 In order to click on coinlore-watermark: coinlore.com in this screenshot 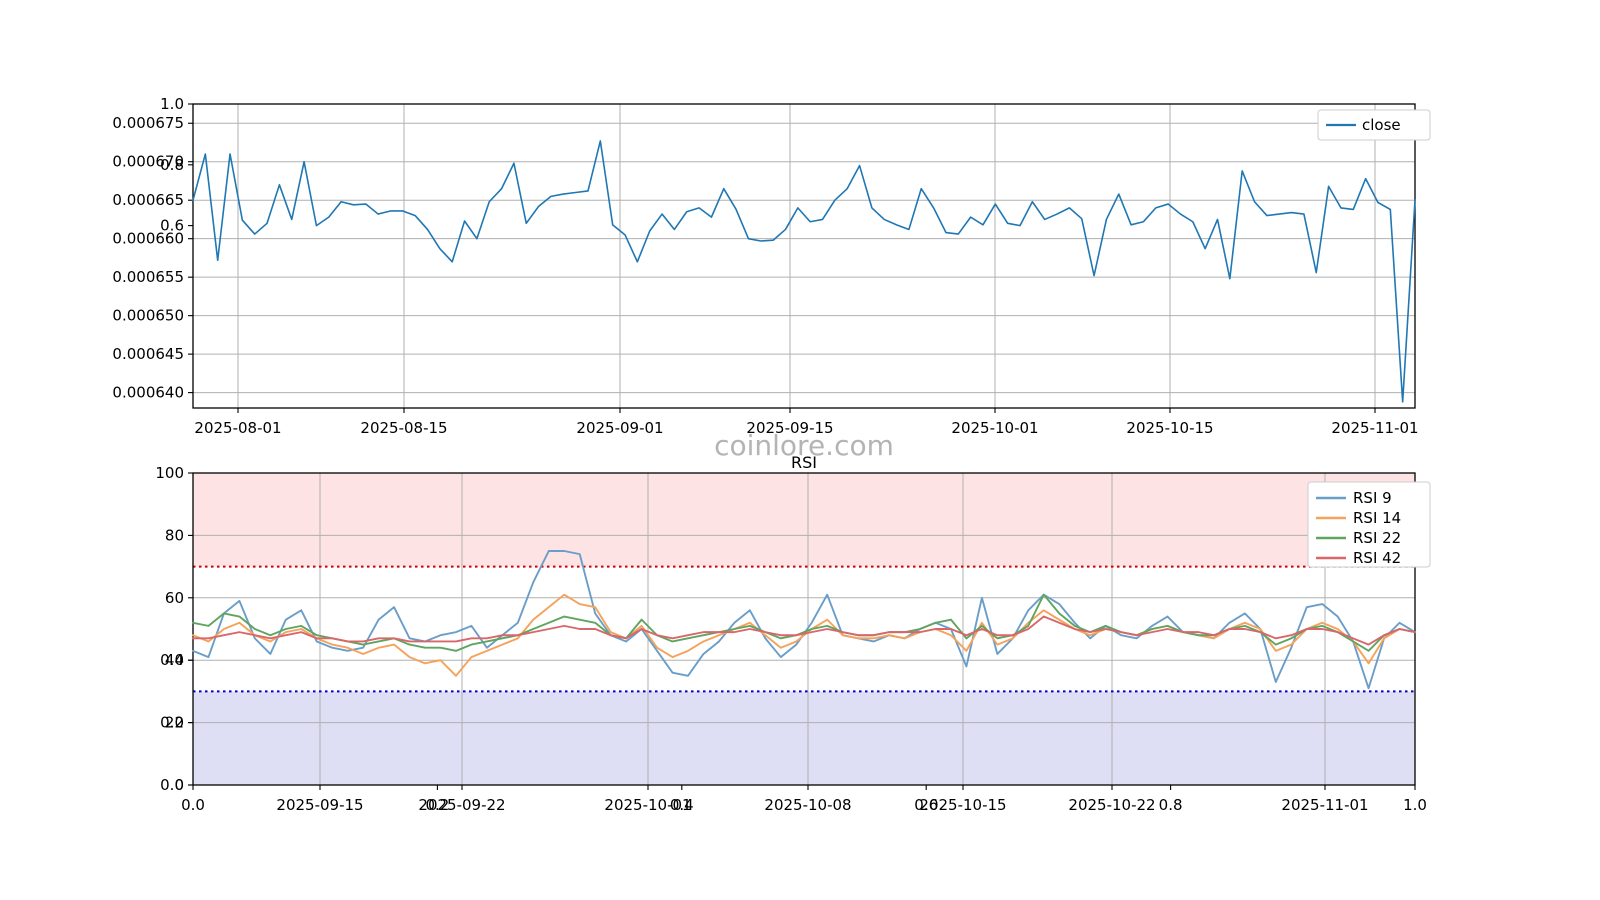, I will do `click(804, 445)`.